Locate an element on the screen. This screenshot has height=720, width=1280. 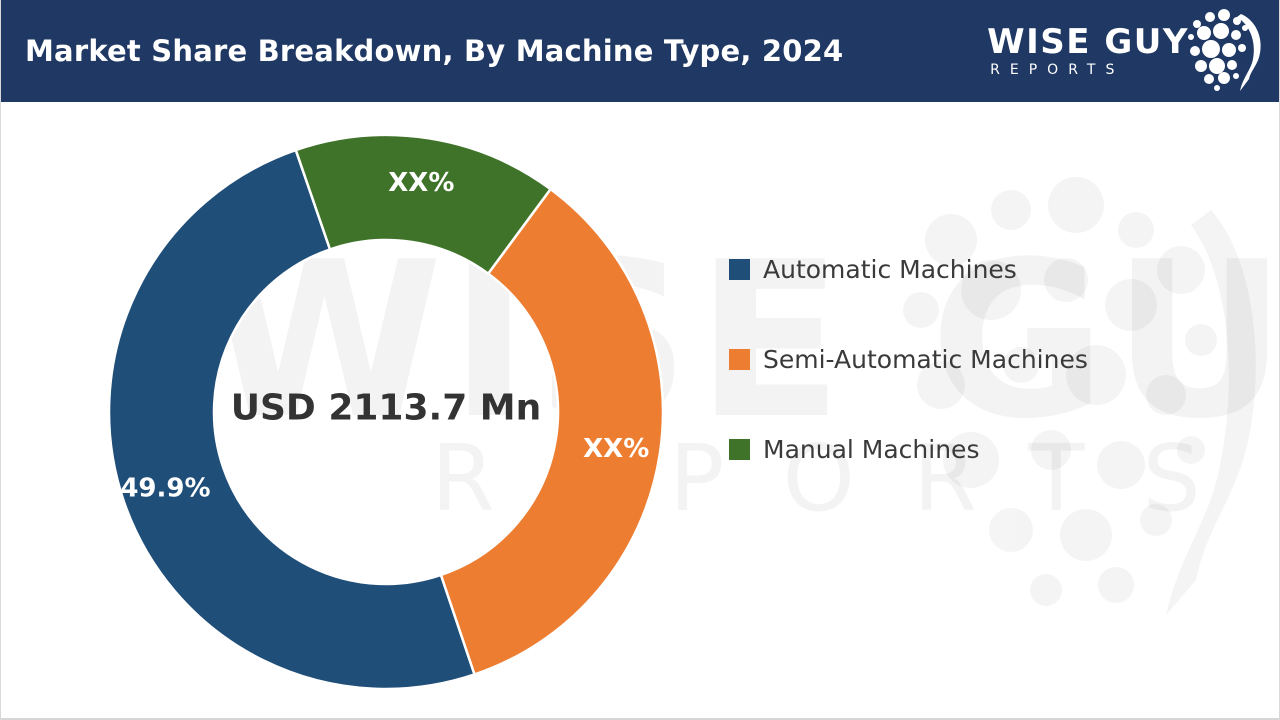
legend-swatch-automatic is located at coordinates (739, 269).